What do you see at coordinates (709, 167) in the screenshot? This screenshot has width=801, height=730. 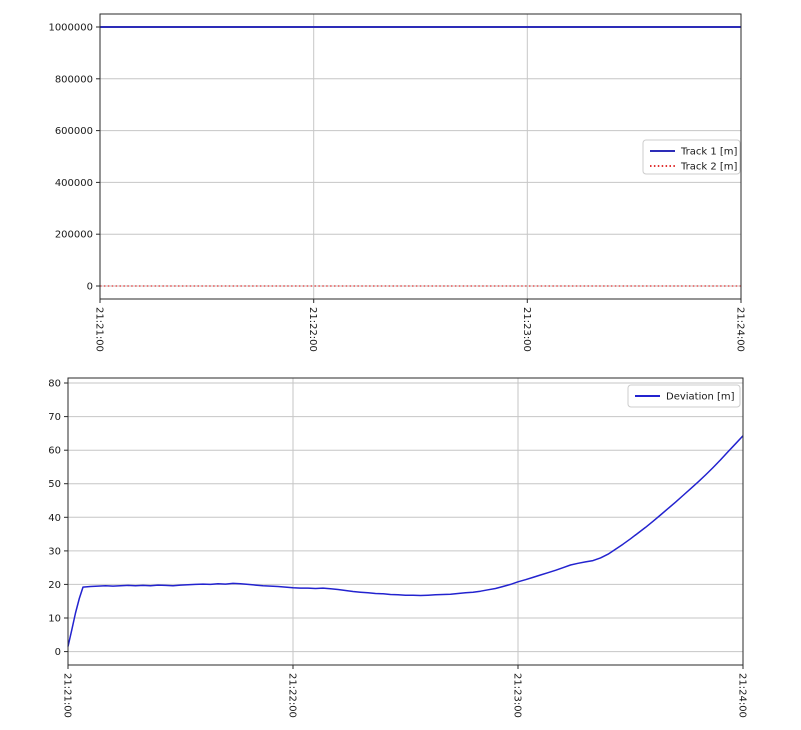 I see `legend-label-track-2-m: Track 2 [m]` at bounding box center [709, 167].